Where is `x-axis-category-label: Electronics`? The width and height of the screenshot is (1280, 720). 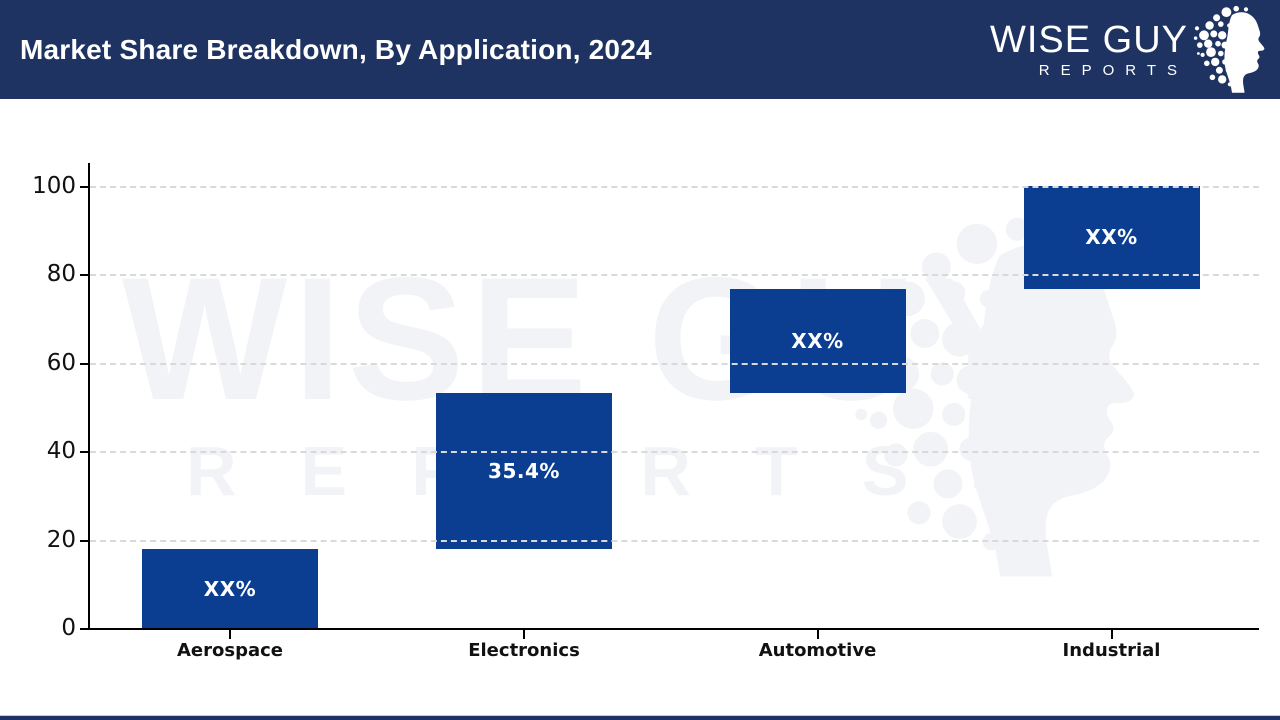
x-axis-category-label: Electronics is located at coordinates (524, 650).